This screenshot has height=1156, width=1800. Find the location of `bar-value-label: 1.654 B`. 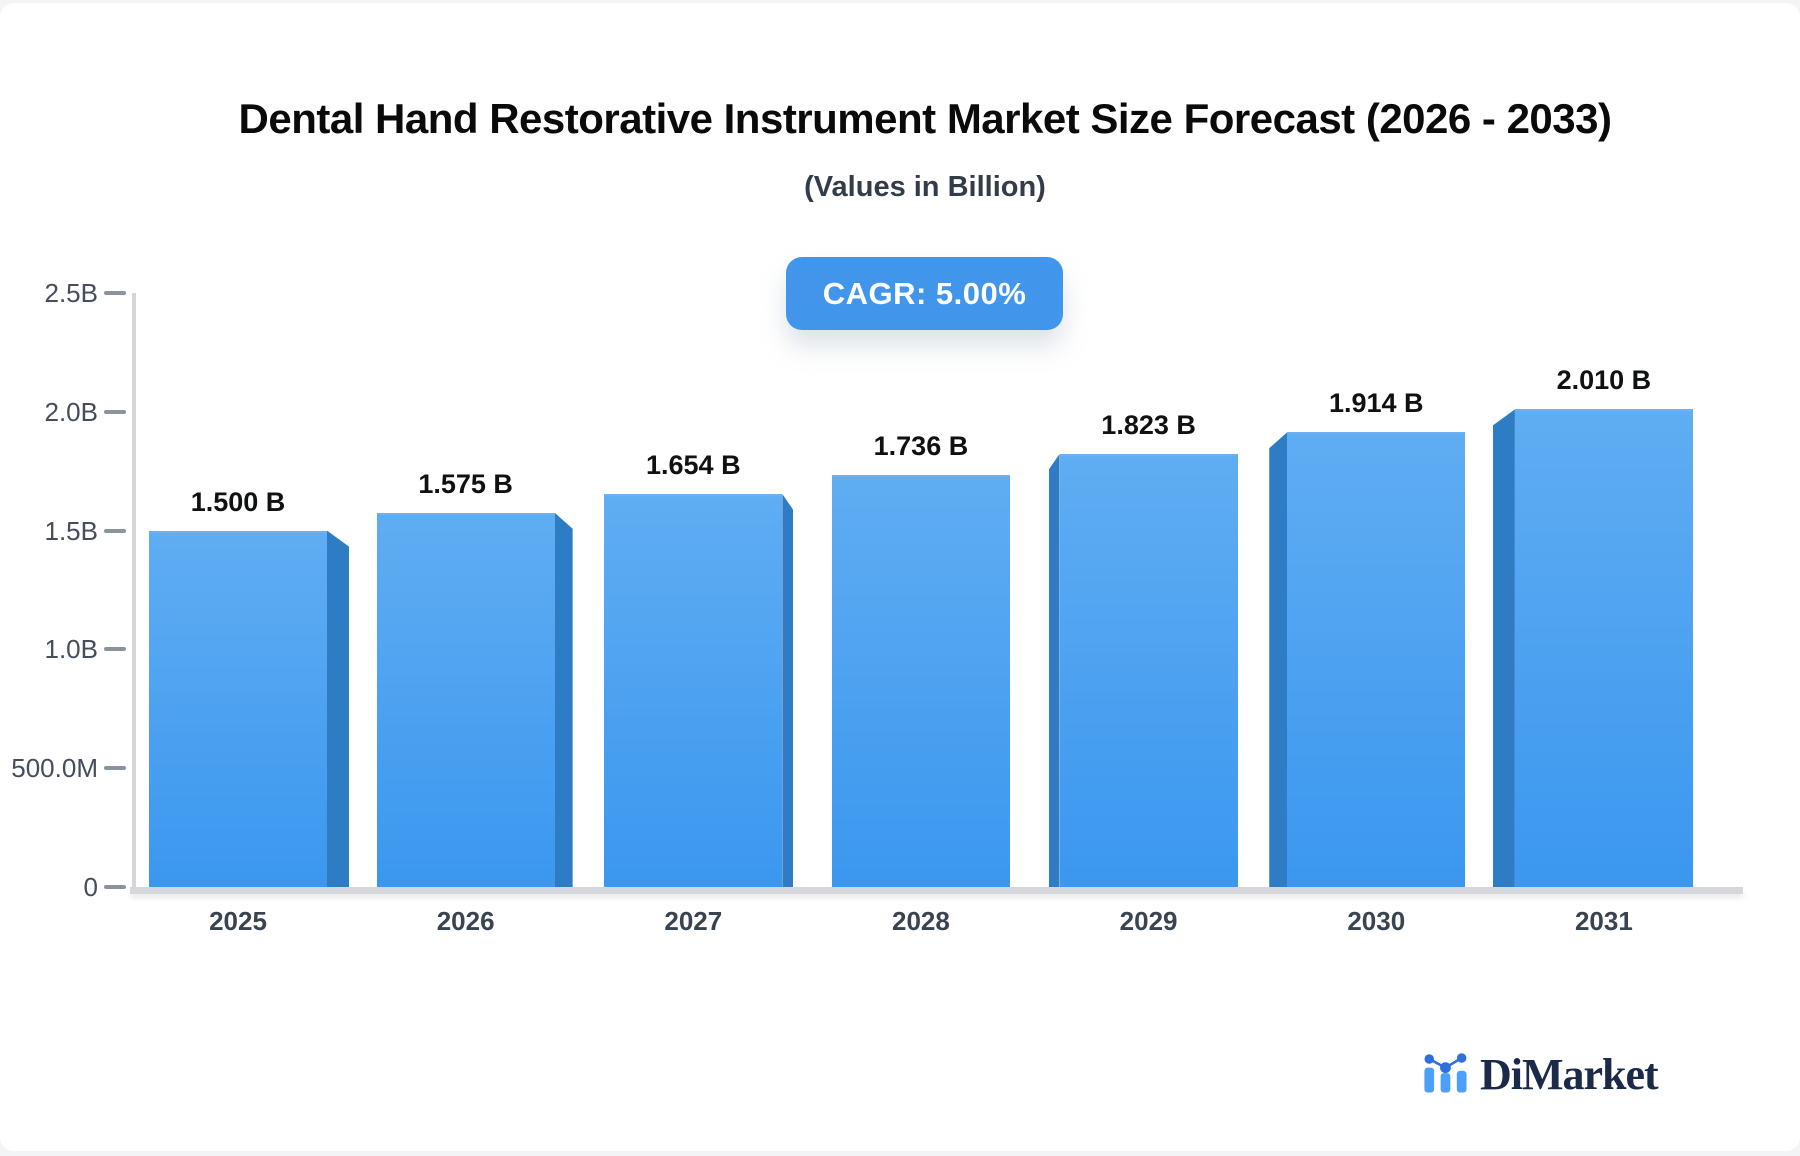

bar-value-label: 1.654 B is located at coordinates (693, 465).